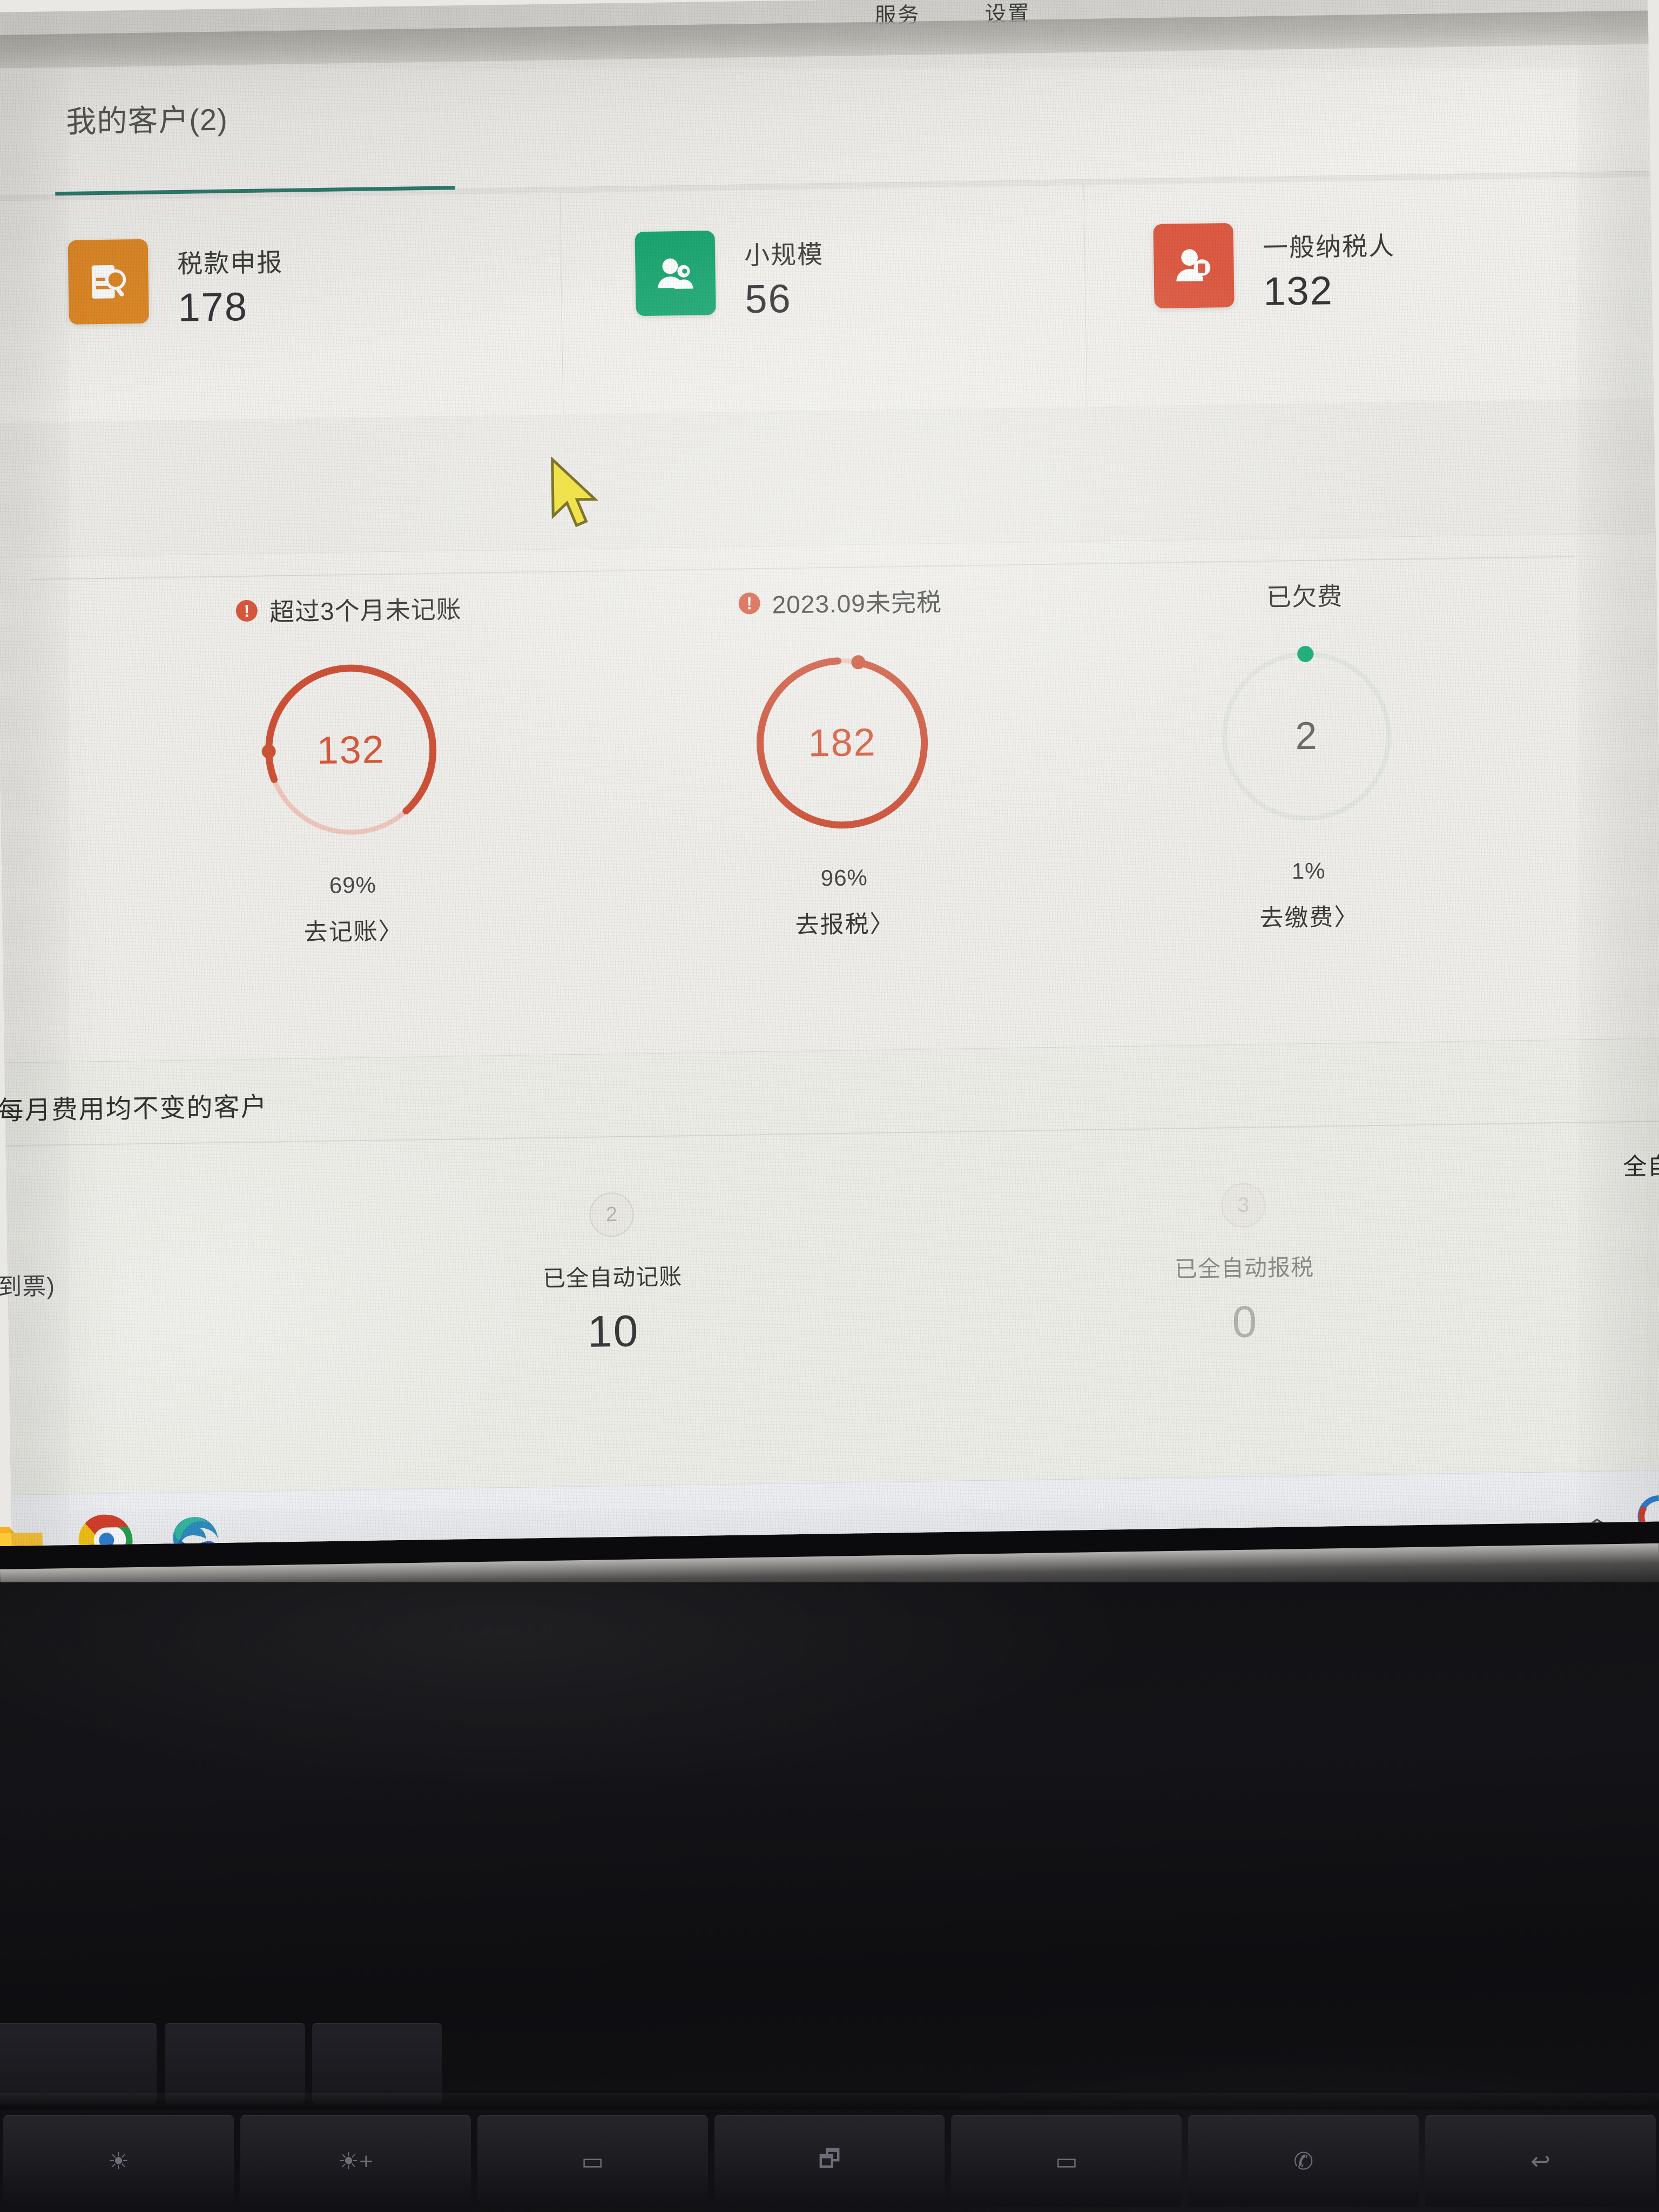 Image resolution: width=1659 pixels, height=2212 pixels. What do you see at coordinates (108, 282) in the screenshot?
I see `tax-declaration-icon` at bounding box center [108, 282].